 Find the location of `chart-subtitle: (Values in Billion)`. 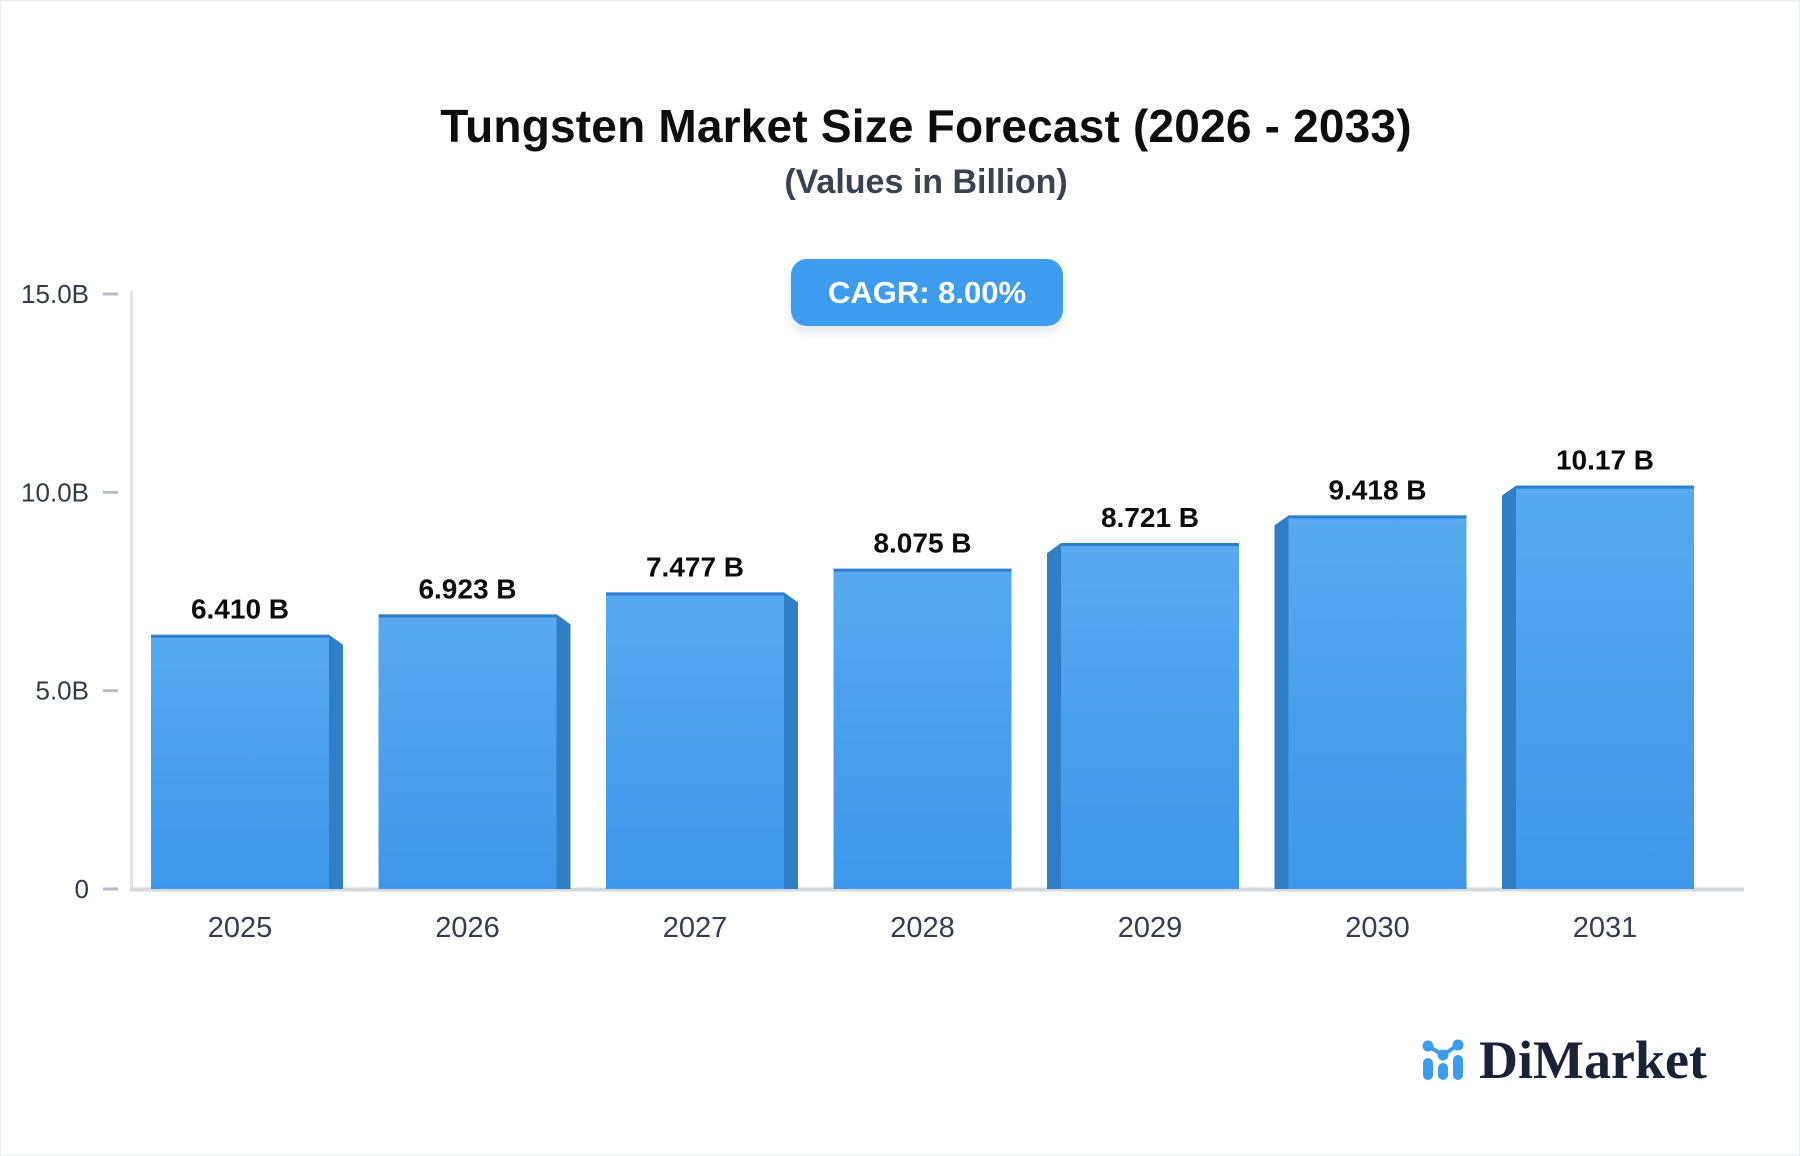

chart-subtitle: (Values in Billion) is located at coordinates (926, 182).